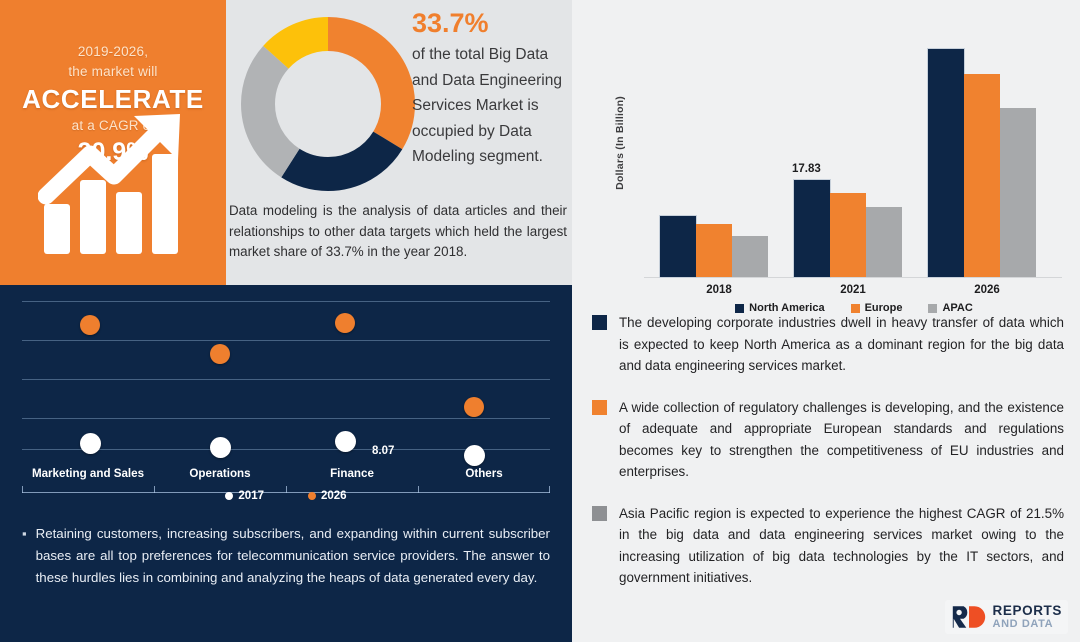 This screenshot has height=642, width=1080. Describe the element at coordinates (1027, 610) in the screenshot. I see `logo-line-1: REPORTS` at that location.